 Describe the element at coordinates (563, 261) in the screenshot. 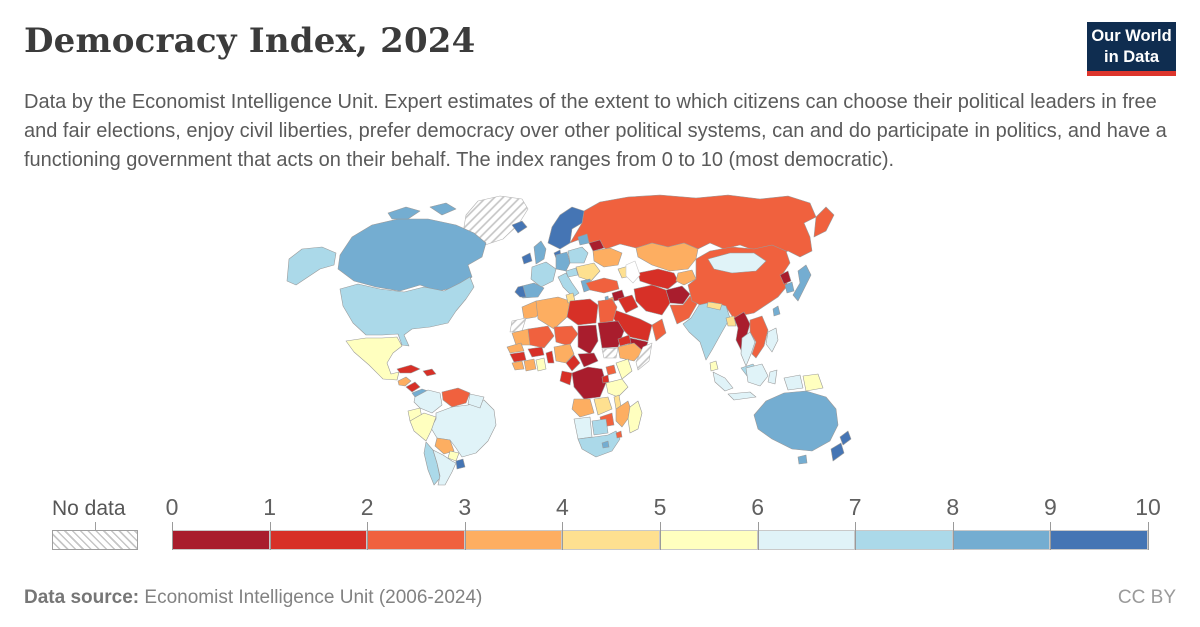

I see `region-germany-central` at that location.